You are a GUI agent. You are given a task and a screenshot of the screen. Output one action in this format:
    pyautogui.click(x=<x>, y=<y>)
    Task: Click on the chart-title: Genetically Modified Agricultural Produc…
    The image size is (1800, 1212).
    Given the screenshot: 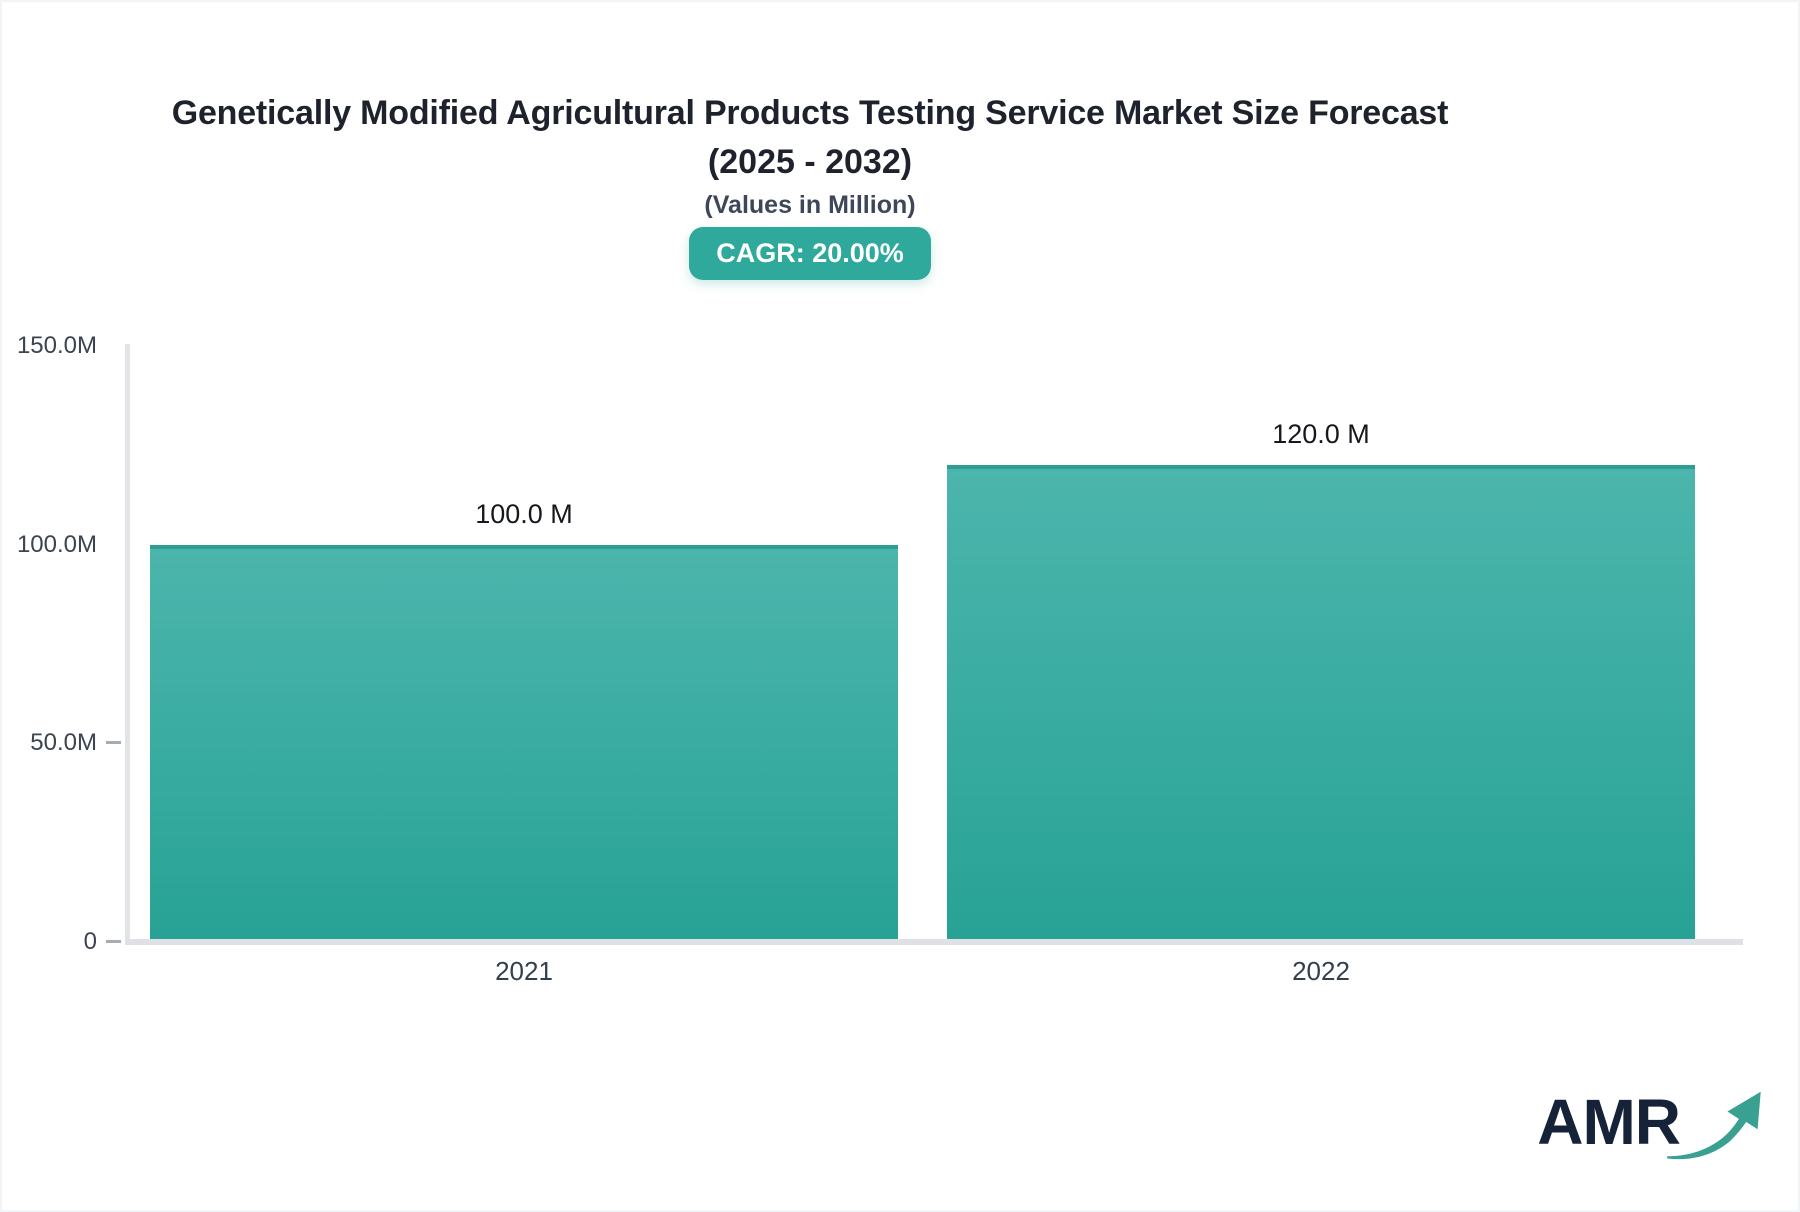 What is the action you would take?
    pyautogui.click(x=810, y=113)
    